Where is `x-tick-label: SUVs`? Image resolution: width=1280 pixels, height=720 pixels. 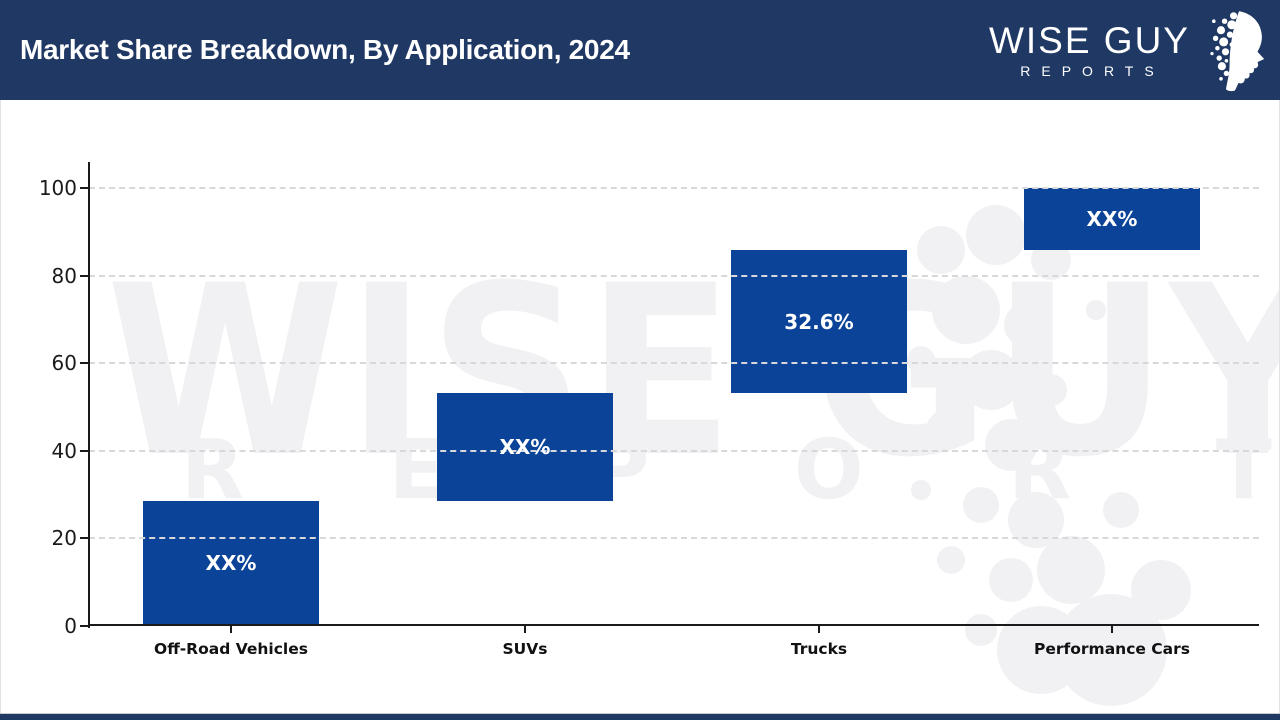
x-tick-label: SUVs is located at coordinates (525, 649).